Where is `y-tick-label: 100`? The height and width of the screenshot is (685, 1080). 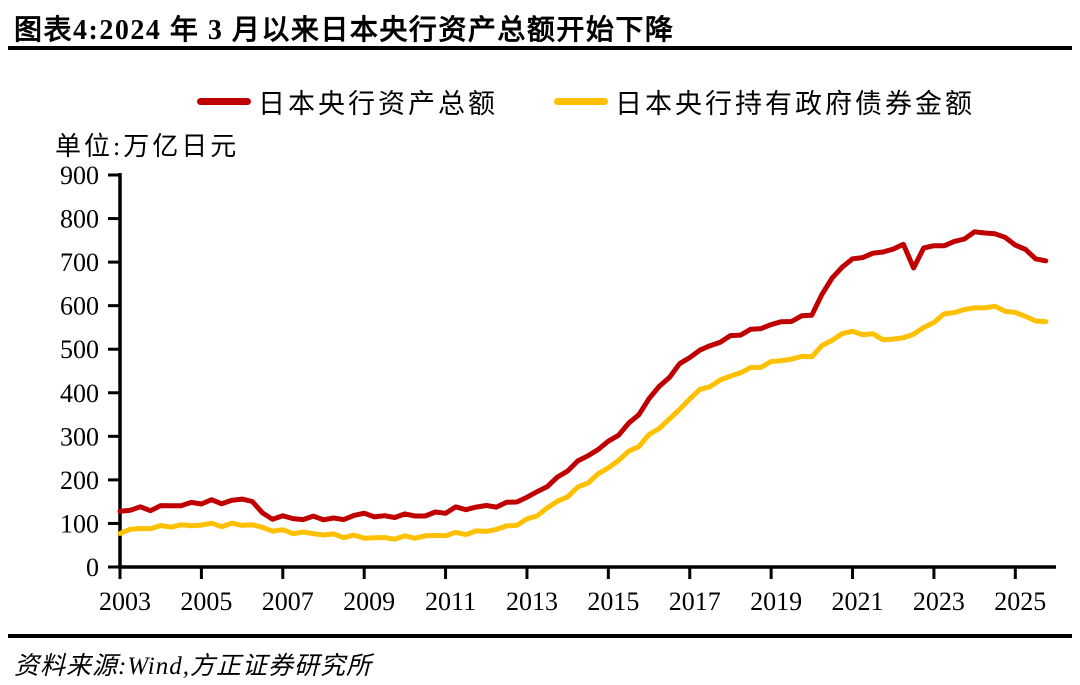 y-tick-label: 100 is located at coordinates (79, 523).